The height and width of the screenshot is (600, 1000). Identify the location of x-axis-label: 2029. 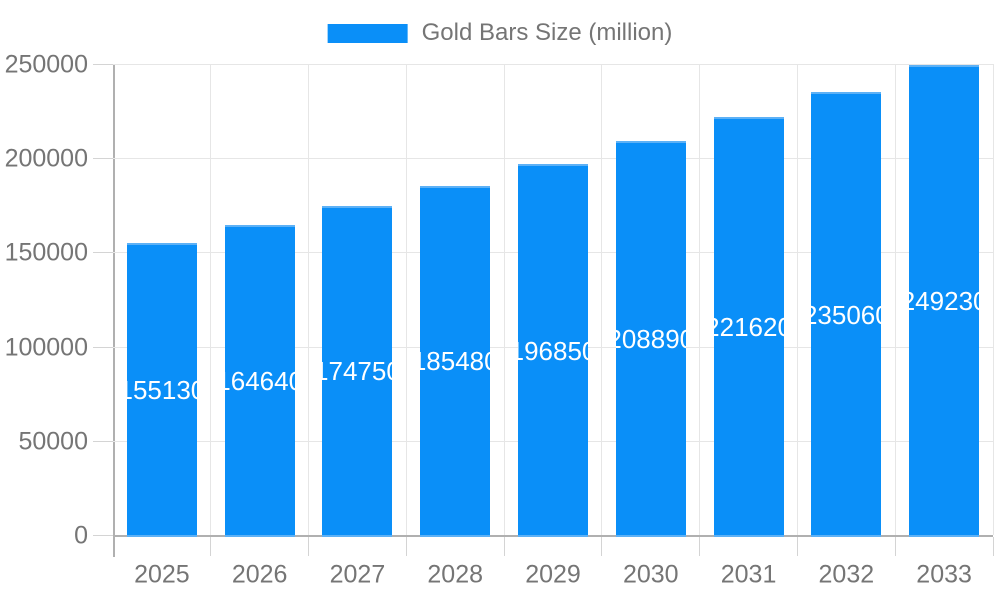
(553, 574).